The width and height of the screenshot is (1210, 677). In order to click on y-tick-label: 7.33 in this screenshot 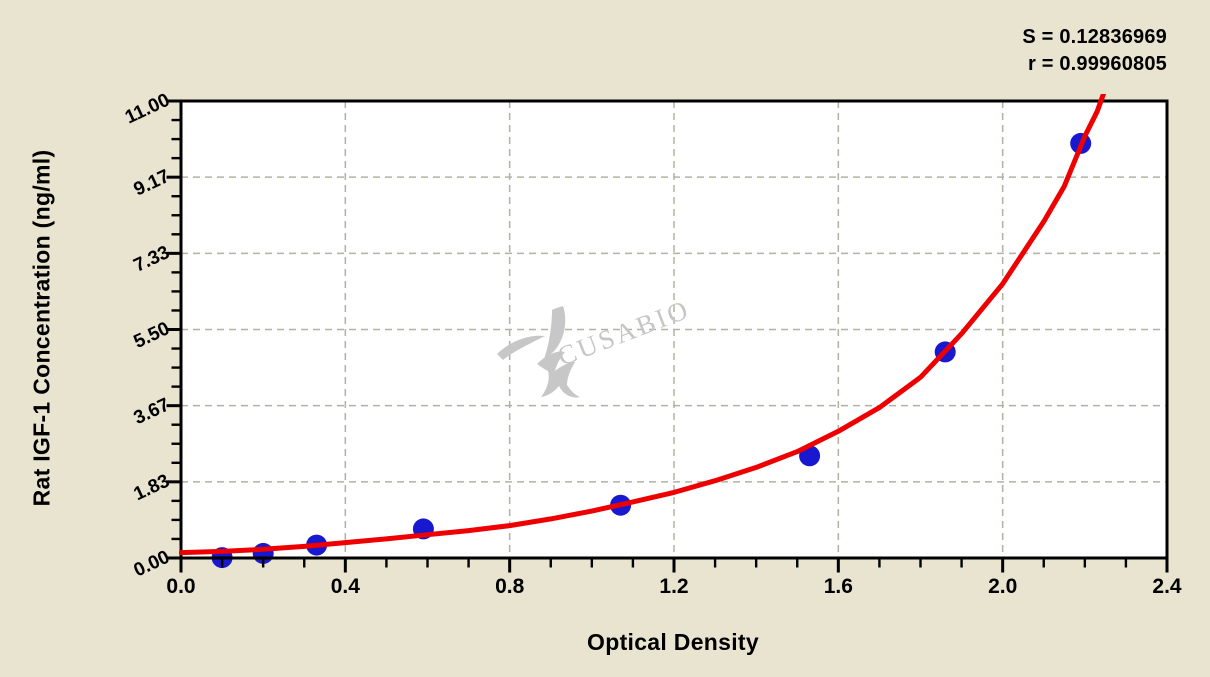, I will do `click(152, 259)`.